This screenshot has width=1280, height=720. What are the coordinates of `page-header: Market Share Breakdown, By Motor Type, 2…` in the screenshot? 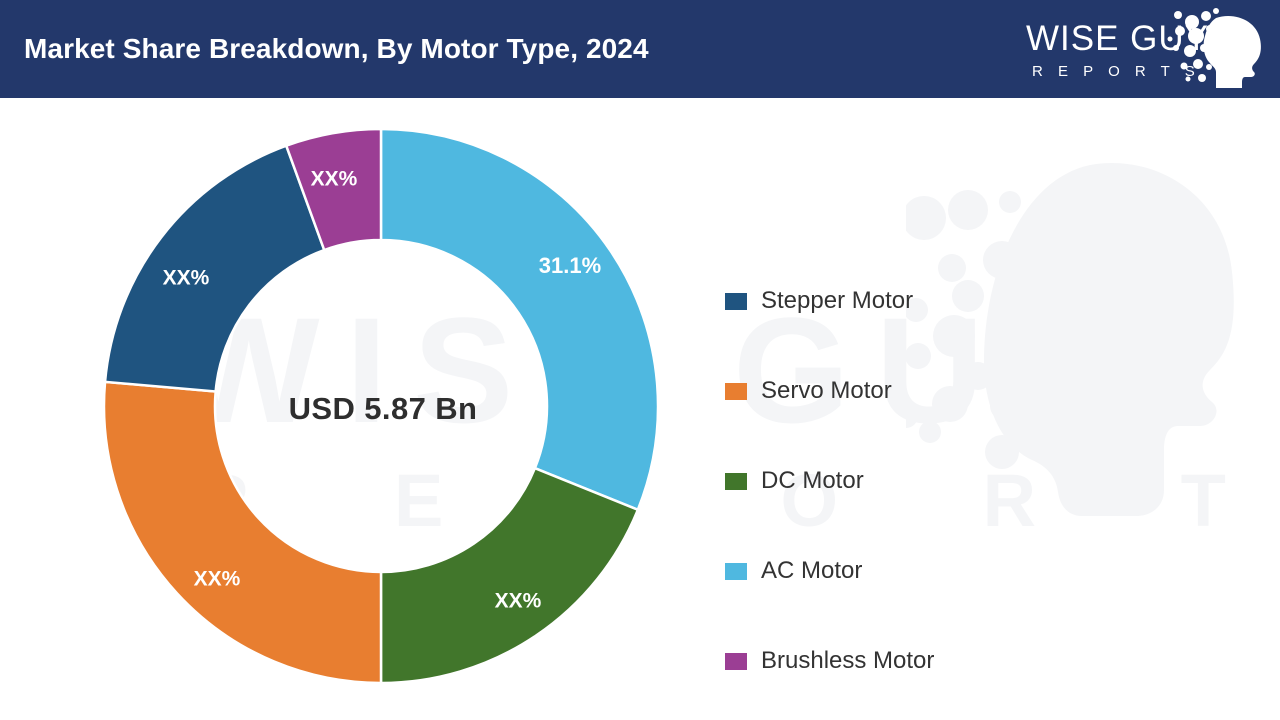 It's located at (640, 49).